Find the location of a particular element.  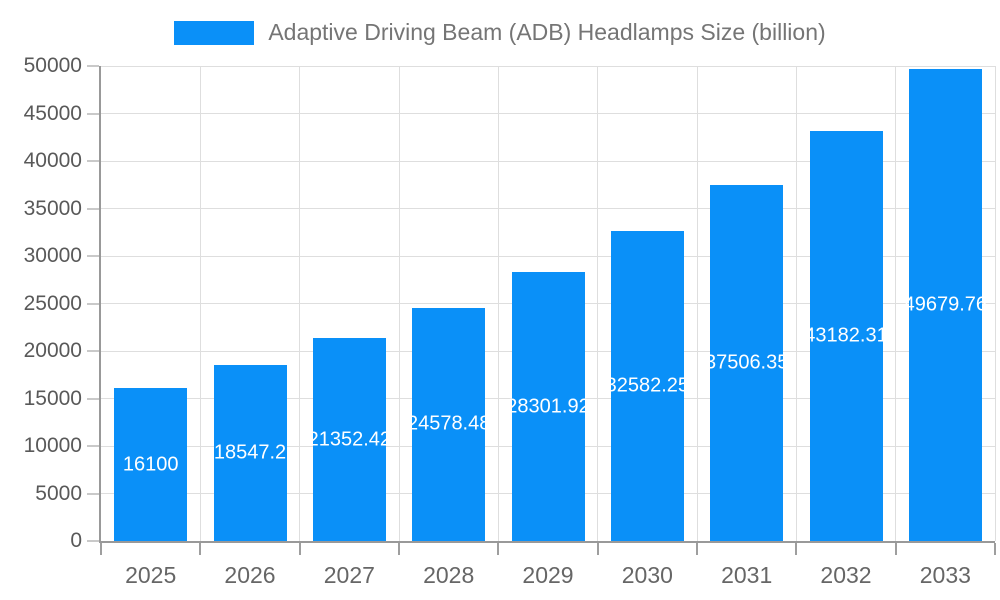

x-tick-label: 2028 is located at coordinates (449, 575).